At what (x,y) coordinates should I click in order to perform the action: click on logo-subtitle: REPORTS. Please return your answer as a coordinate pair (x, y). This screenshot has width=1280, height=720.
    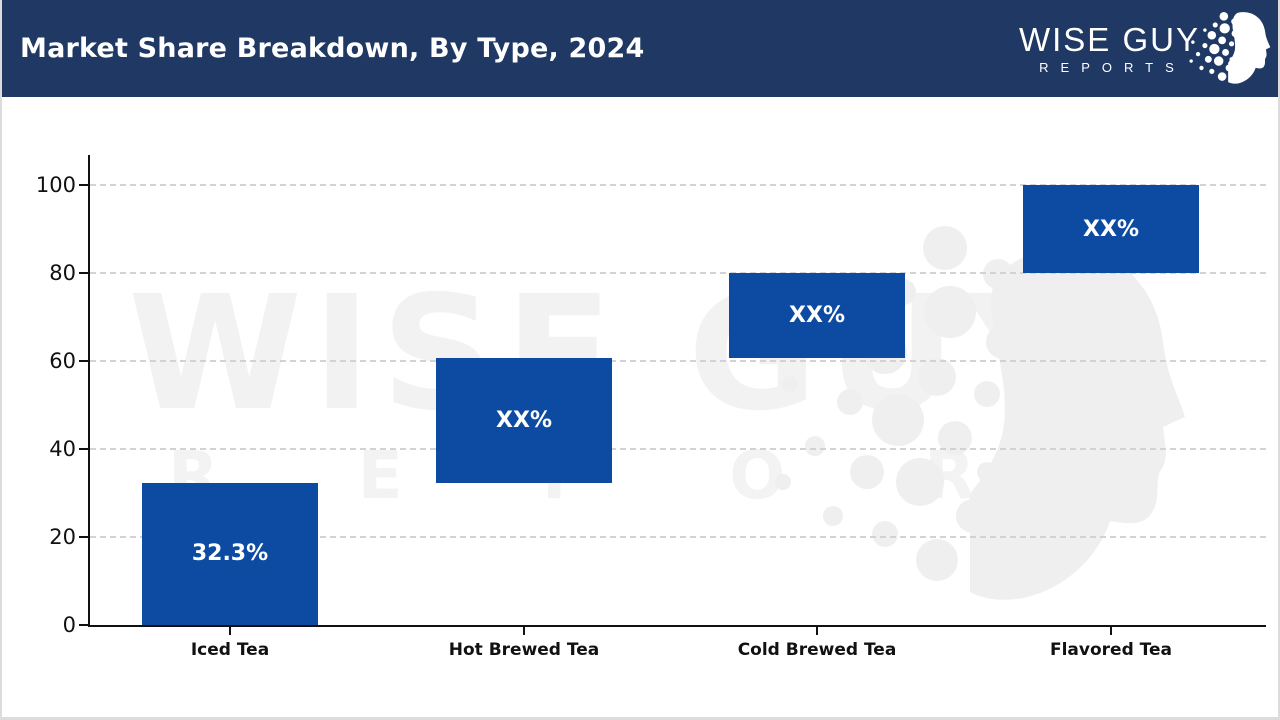
    Looking at the image, I should click on (1112, 67).